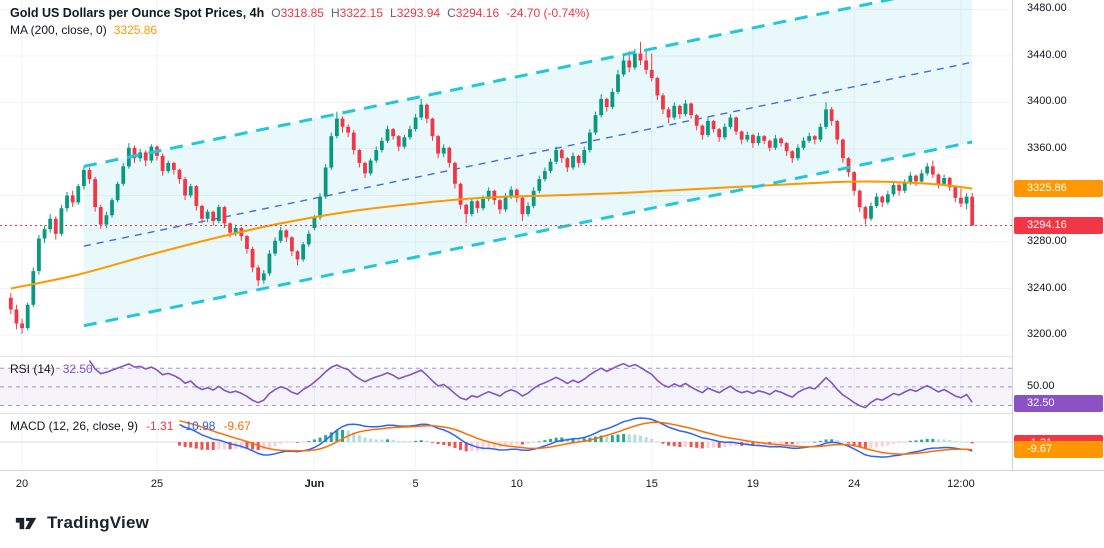 The image size is (1104, 548). I want to click on macd-legend-label: MACD (12, 26, close, 9), so click(74, 426).